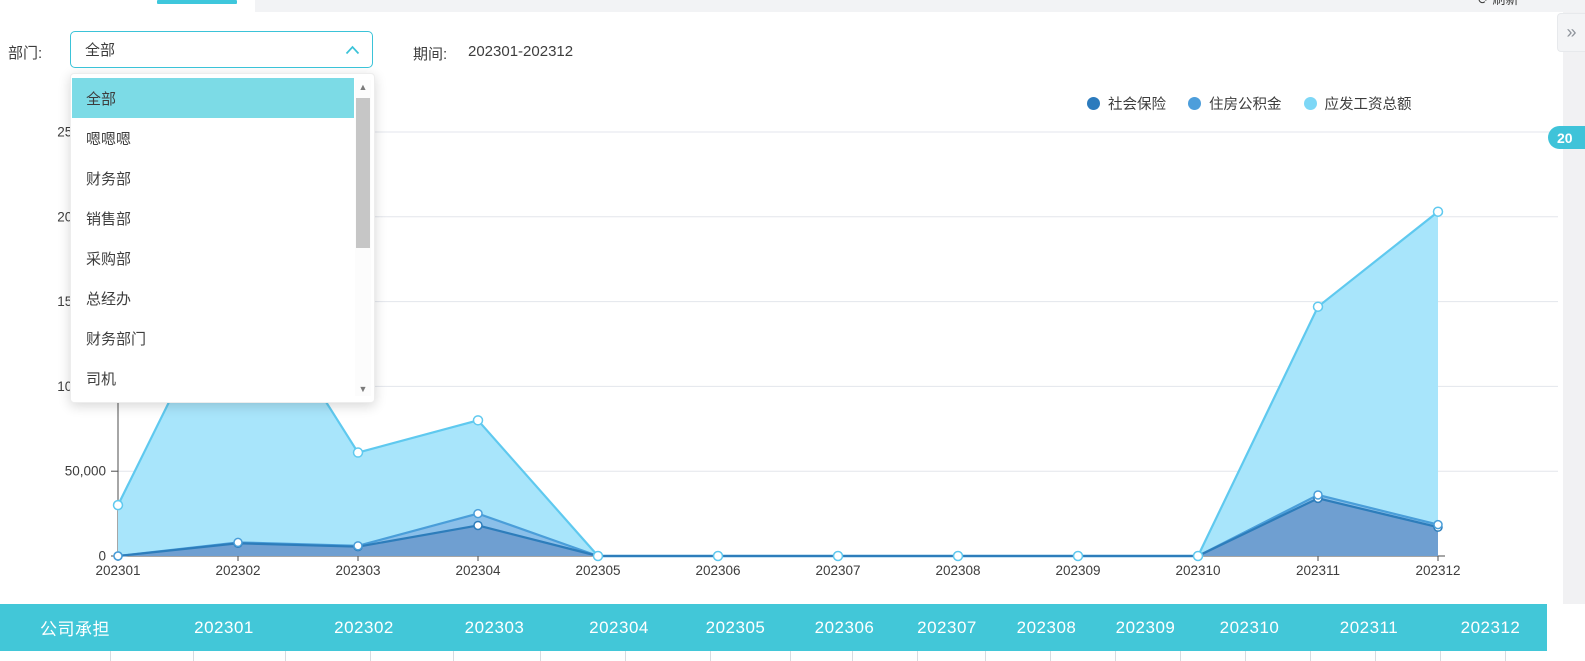  I want to click on dropdown-option: 总经办, so click(213, 298).